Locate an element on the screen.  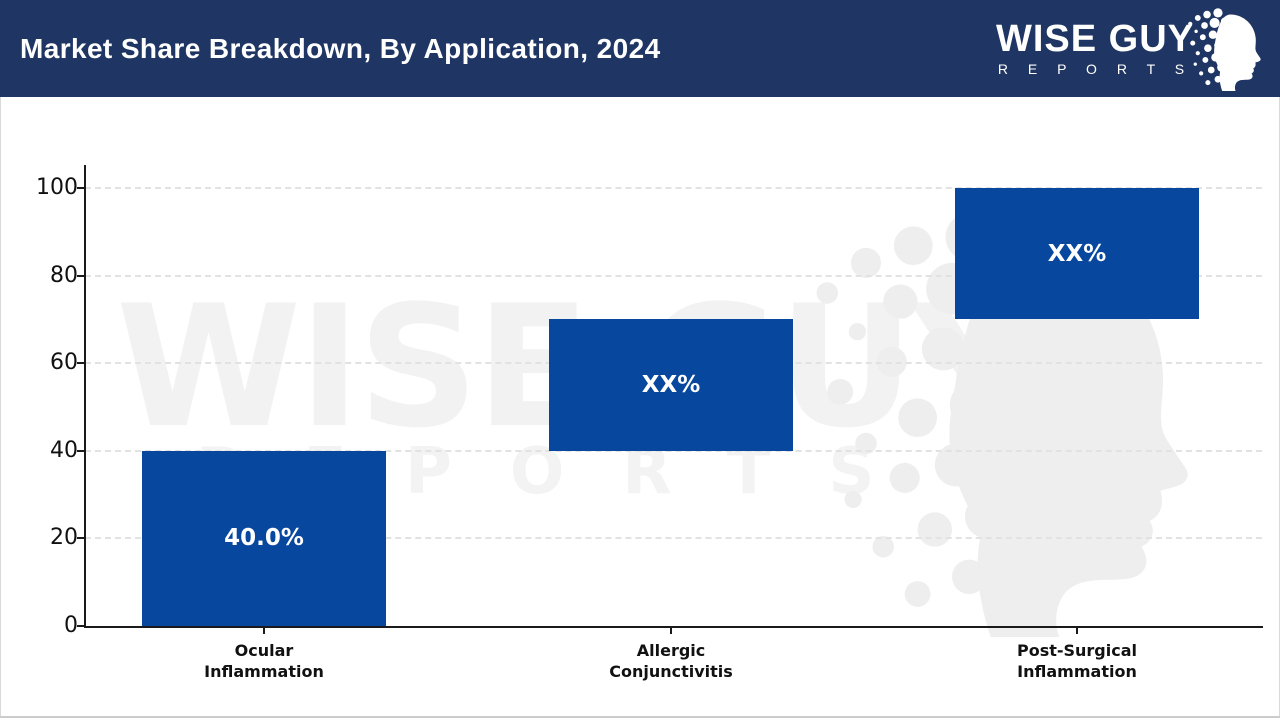
category-line: Post-Surgical is located at coordinates (1077, 650).